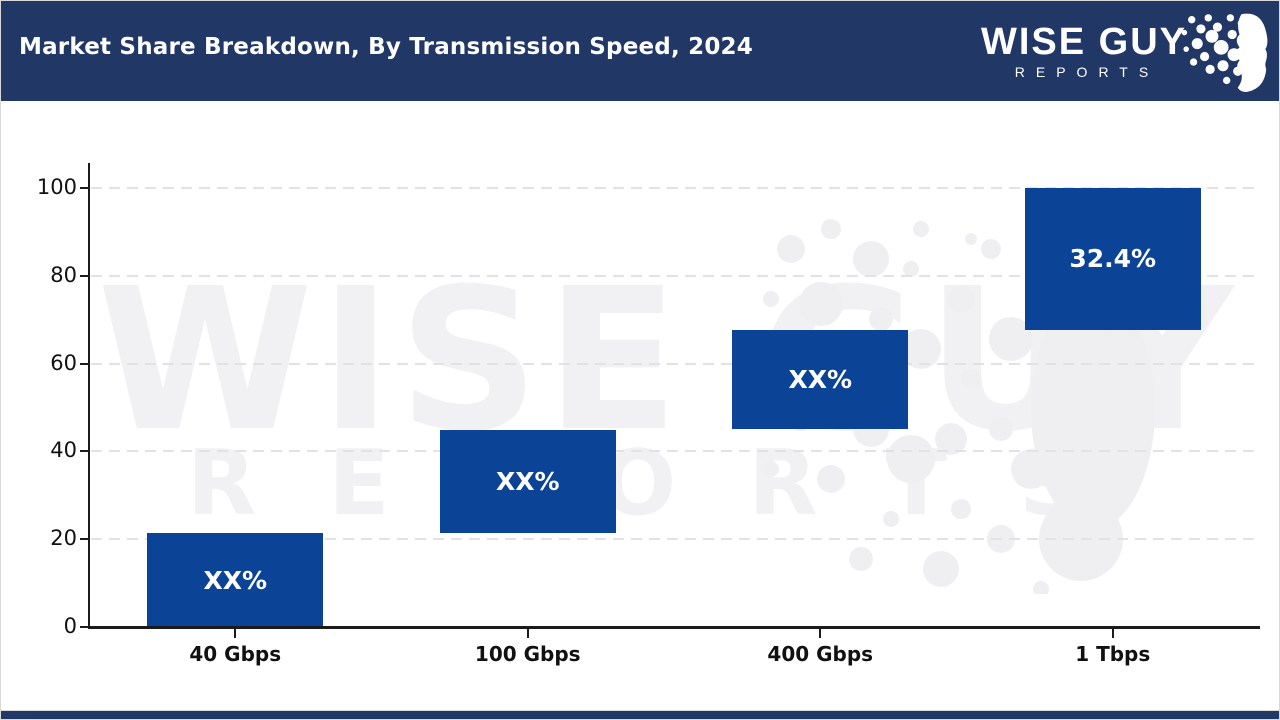 The width and height of the screenshot is (1280, 720). Describe the element at coordinates (1113, 654) in the screenshot. I see `x-tick-label: 1 Tbps` at that location.